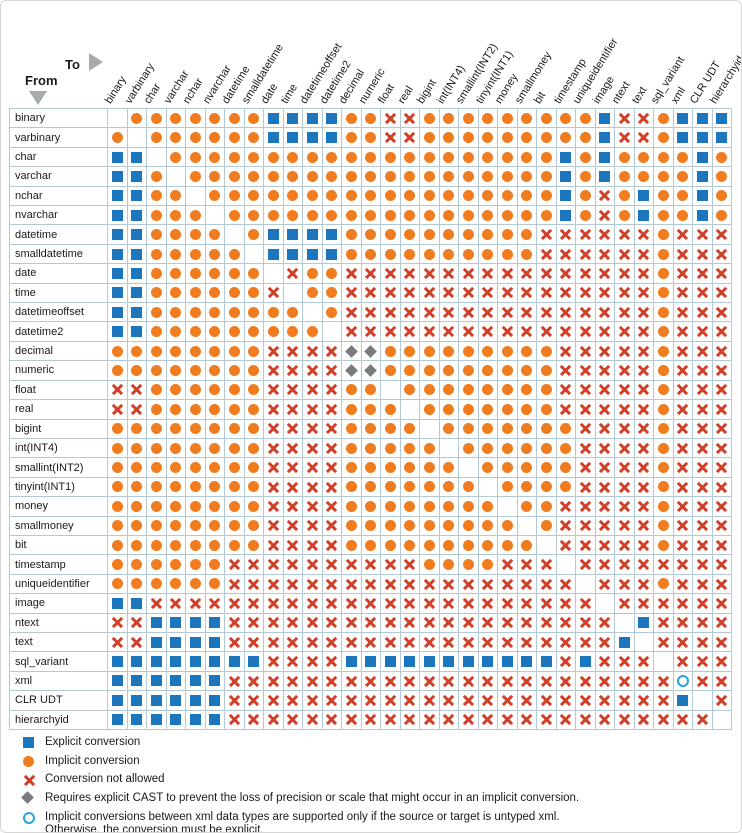 This screenshot has height=833, width=742. What do you see at coordinates (38, 98) in the screenshot?
I see `from-arrow-icon` at bounding box center [38, 98].